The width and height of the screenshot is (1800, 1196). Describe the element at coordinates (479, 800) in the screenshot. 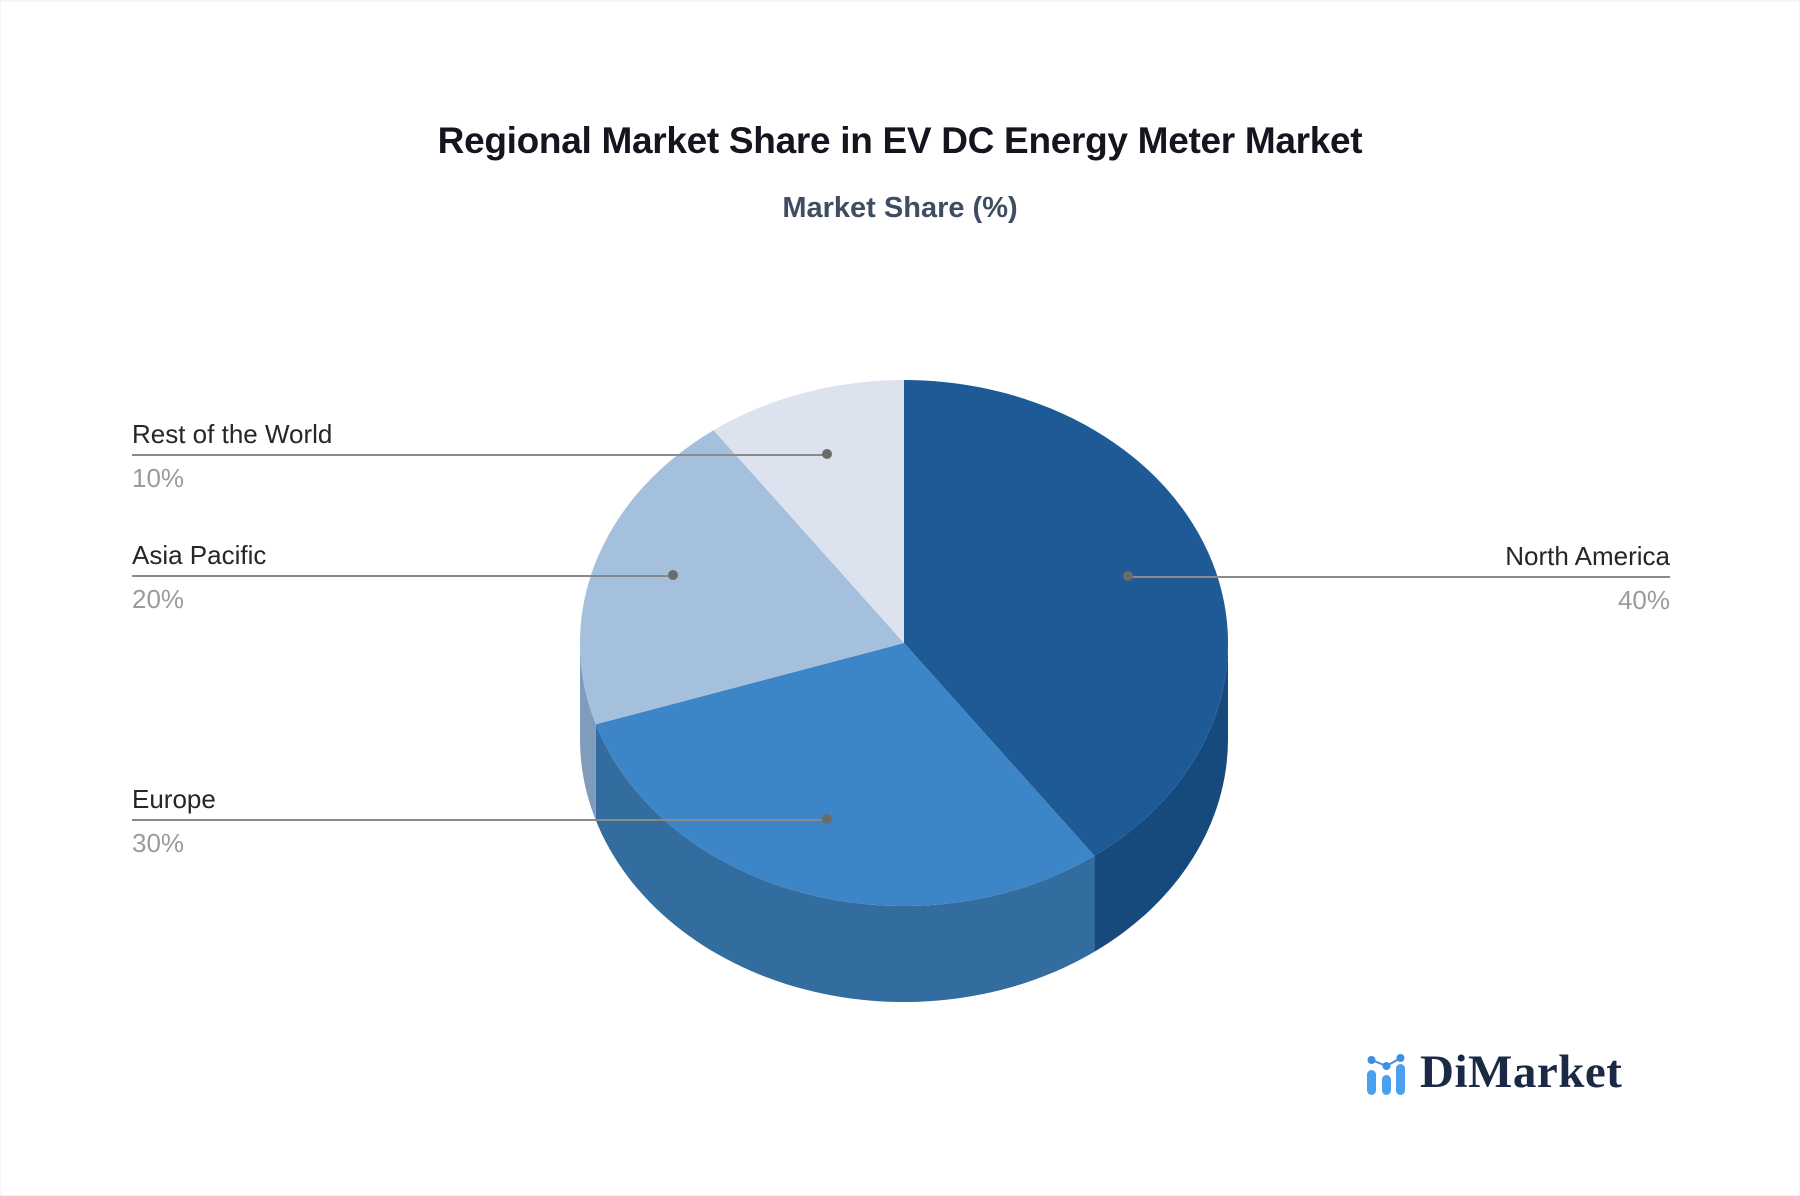

I see `callout-label: Europe` at that location.